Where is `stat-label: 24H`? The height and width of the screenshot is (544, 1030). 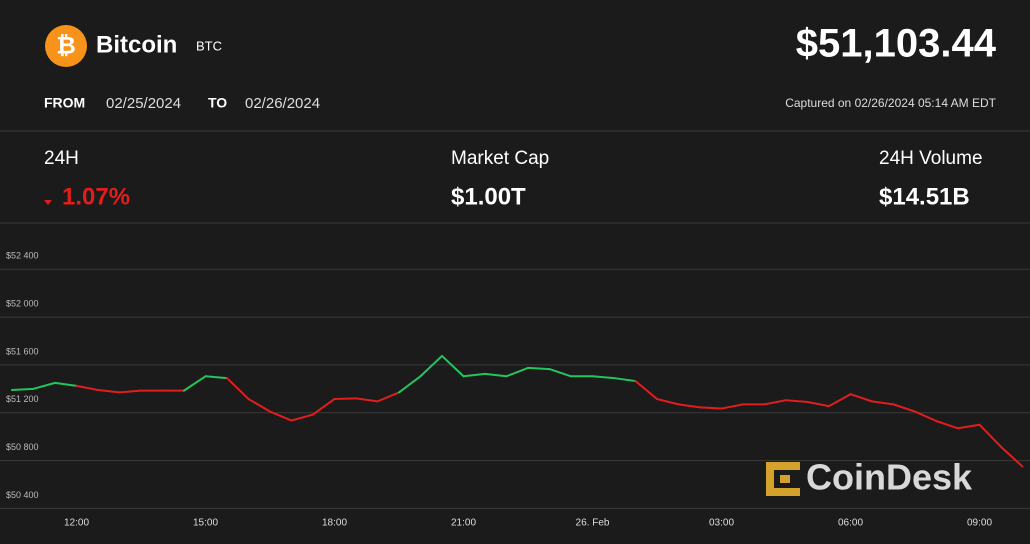 stat-label: 24H is located at coordinates (61, 158).